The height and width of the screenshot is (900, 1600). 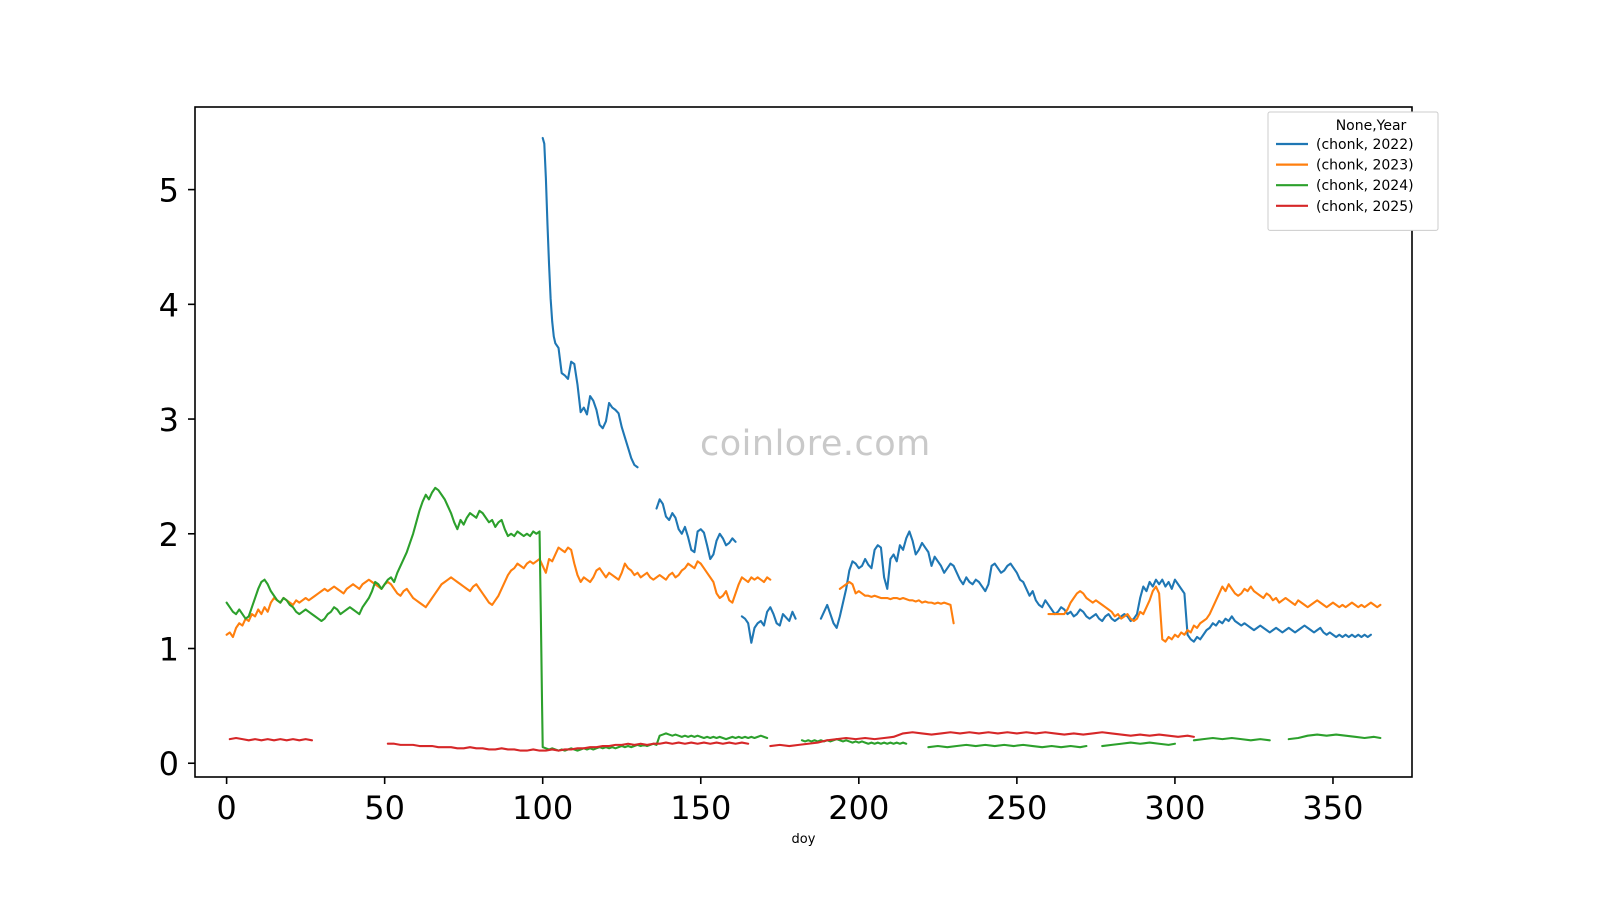 I want to click on y-tick-label: 1, so click(x=169, y=650).